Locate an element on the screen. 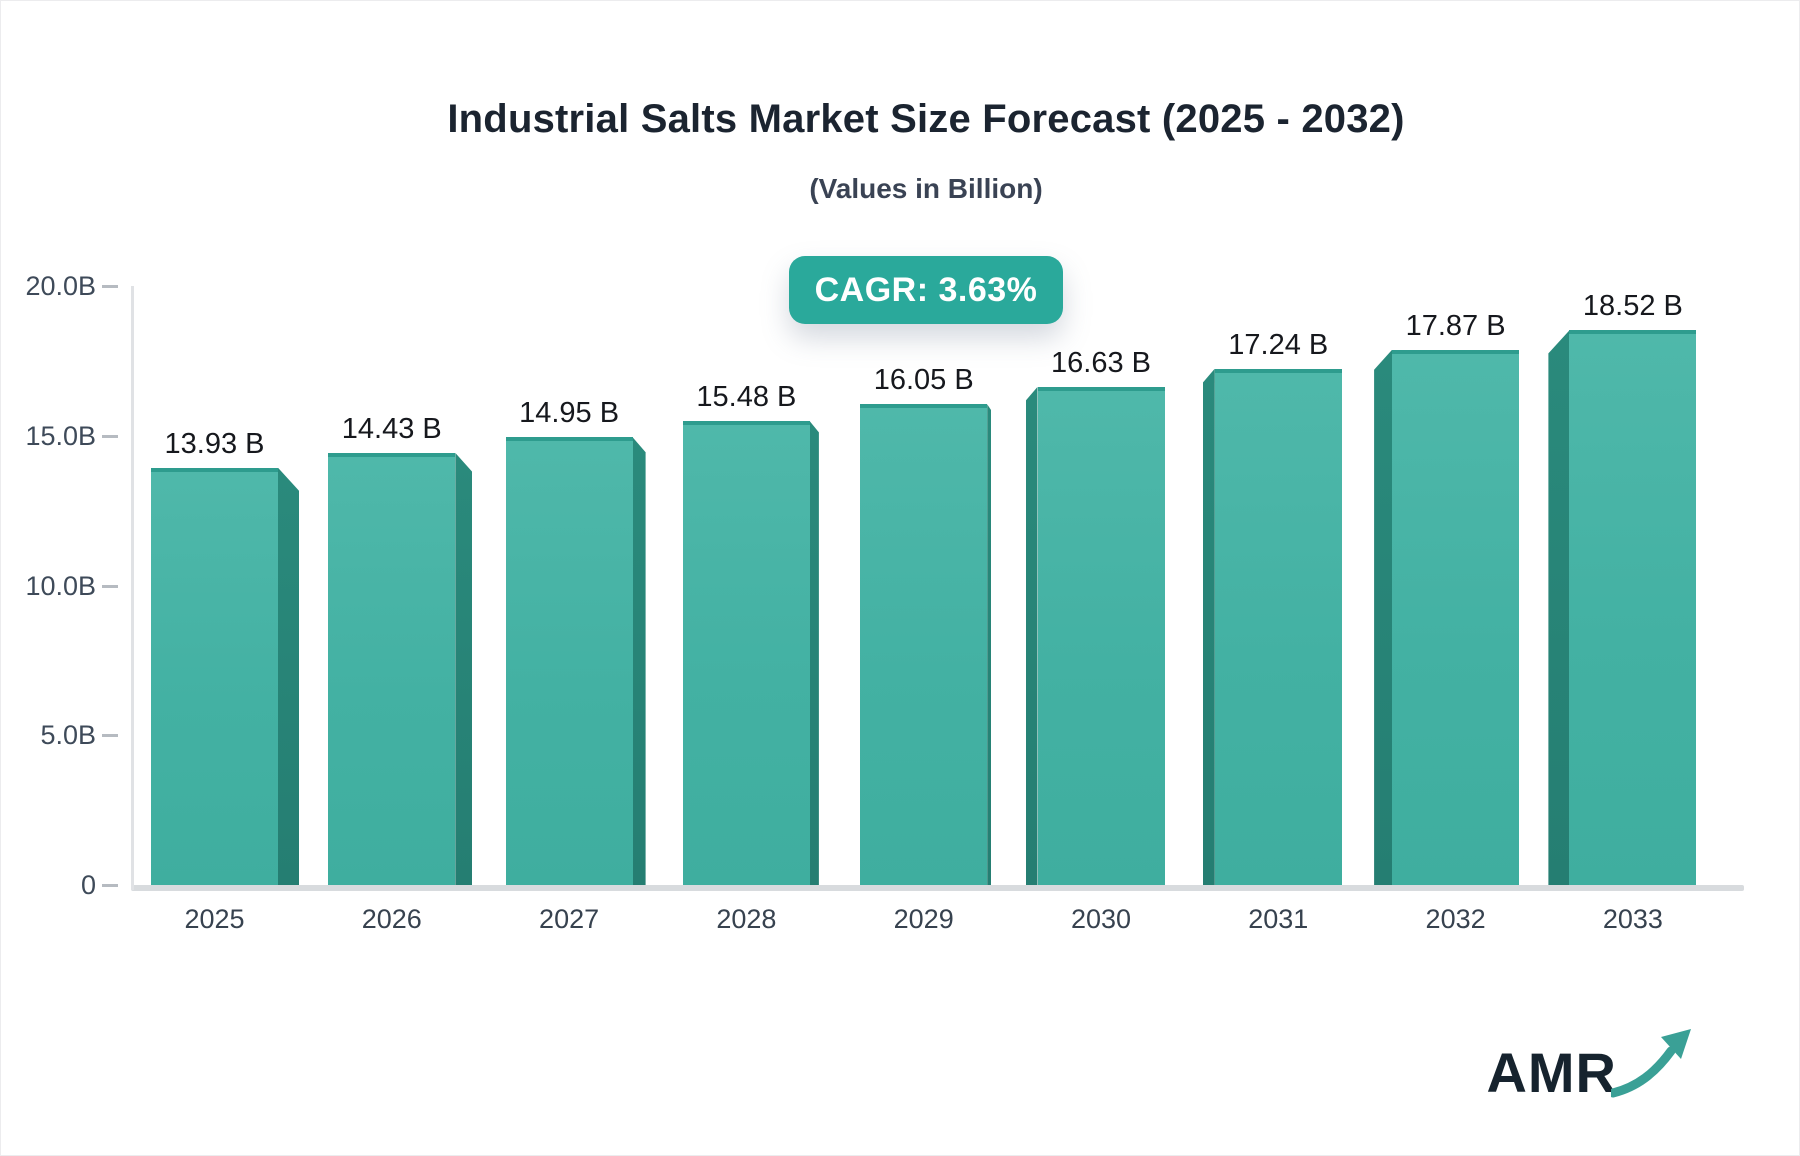 The width and height of the screenshot is (1800, 1156). amr-logo-text: AMR is located at coordinates (1551, 1072).